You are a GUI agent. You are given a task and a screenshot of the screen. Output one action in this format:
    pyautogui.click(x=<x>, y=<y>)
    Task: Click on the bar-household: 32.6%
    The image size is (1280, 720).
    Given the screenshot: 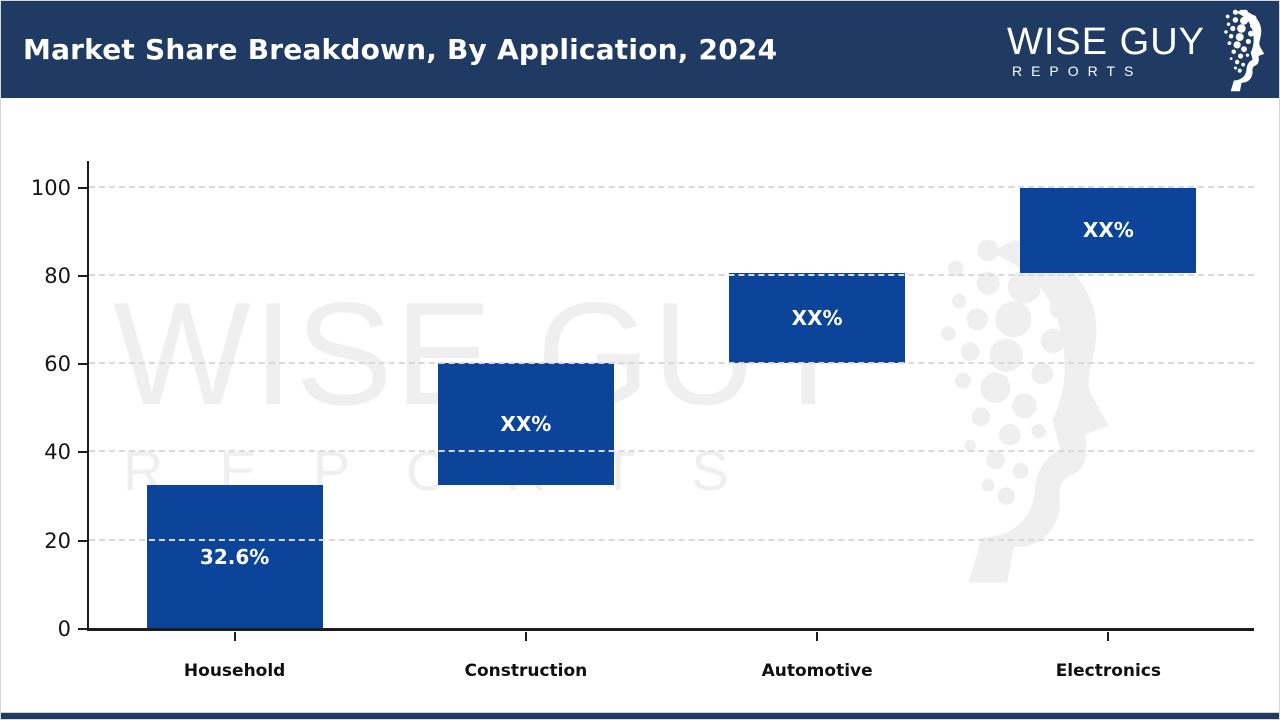 What is the action you would take?
    pyautogui.click(x=234, y=557)
    